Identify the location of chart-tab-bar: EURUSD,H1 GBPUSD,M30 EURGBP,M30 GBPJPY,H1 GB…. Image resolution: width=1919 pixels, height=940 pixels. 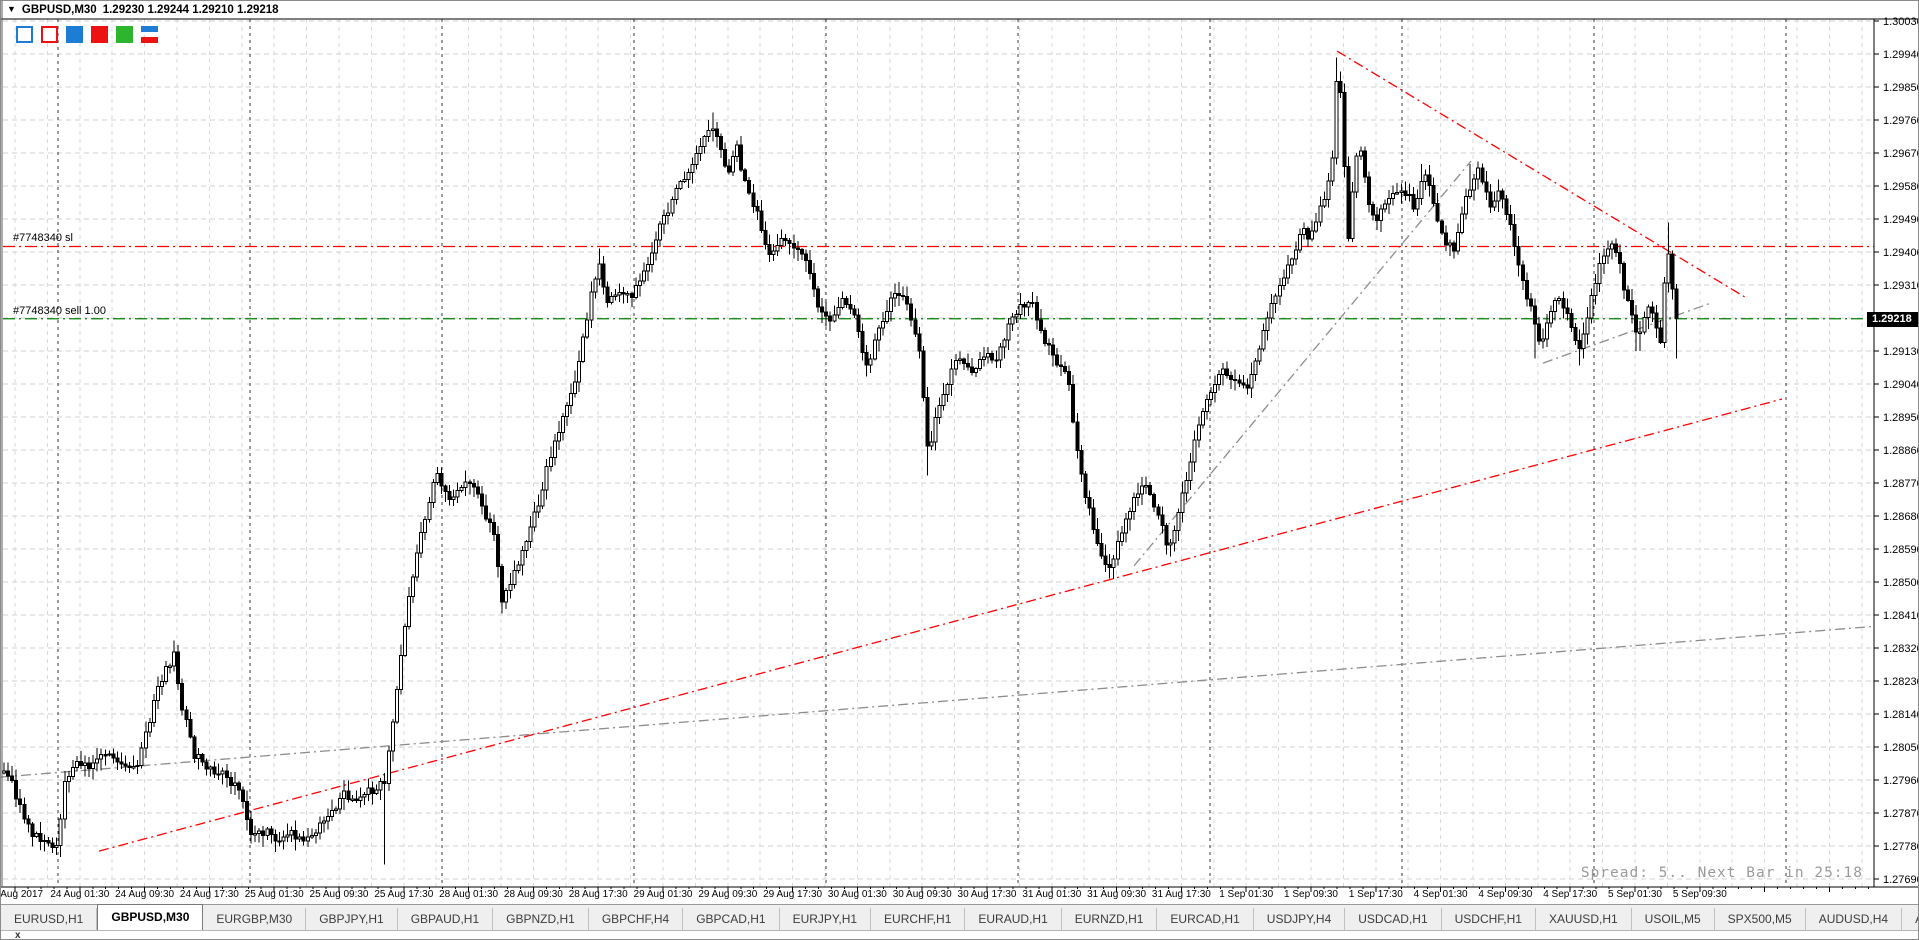
(959, 917).